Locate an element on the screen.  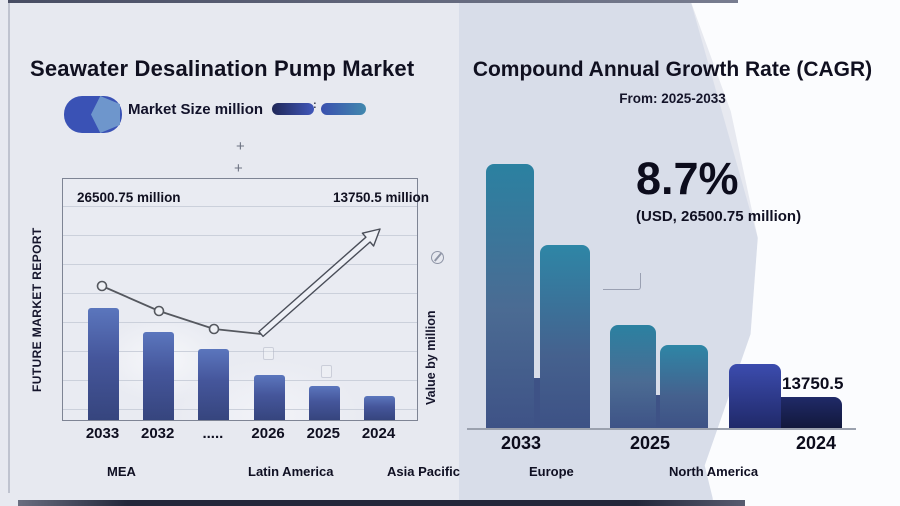
legend-label: Asia Pacific is located at coordinates (423, 471).